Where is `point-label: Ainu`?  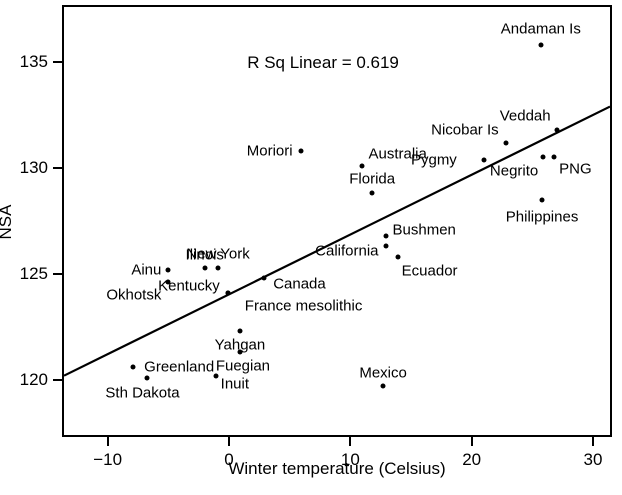 point-label: Ainu is located at coordinates (146, 270).